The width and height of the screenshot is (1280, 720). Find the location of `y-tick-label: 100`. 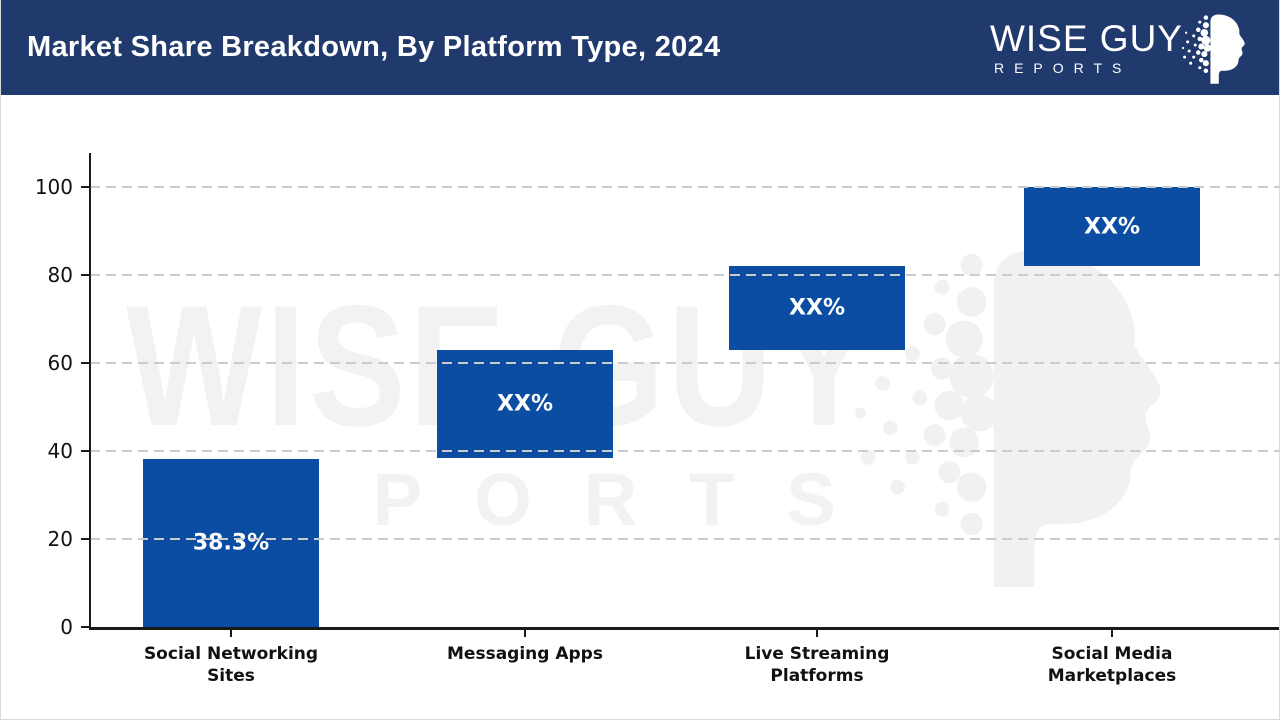

y-tick-label: 100 is located at coordinates (53, 187).